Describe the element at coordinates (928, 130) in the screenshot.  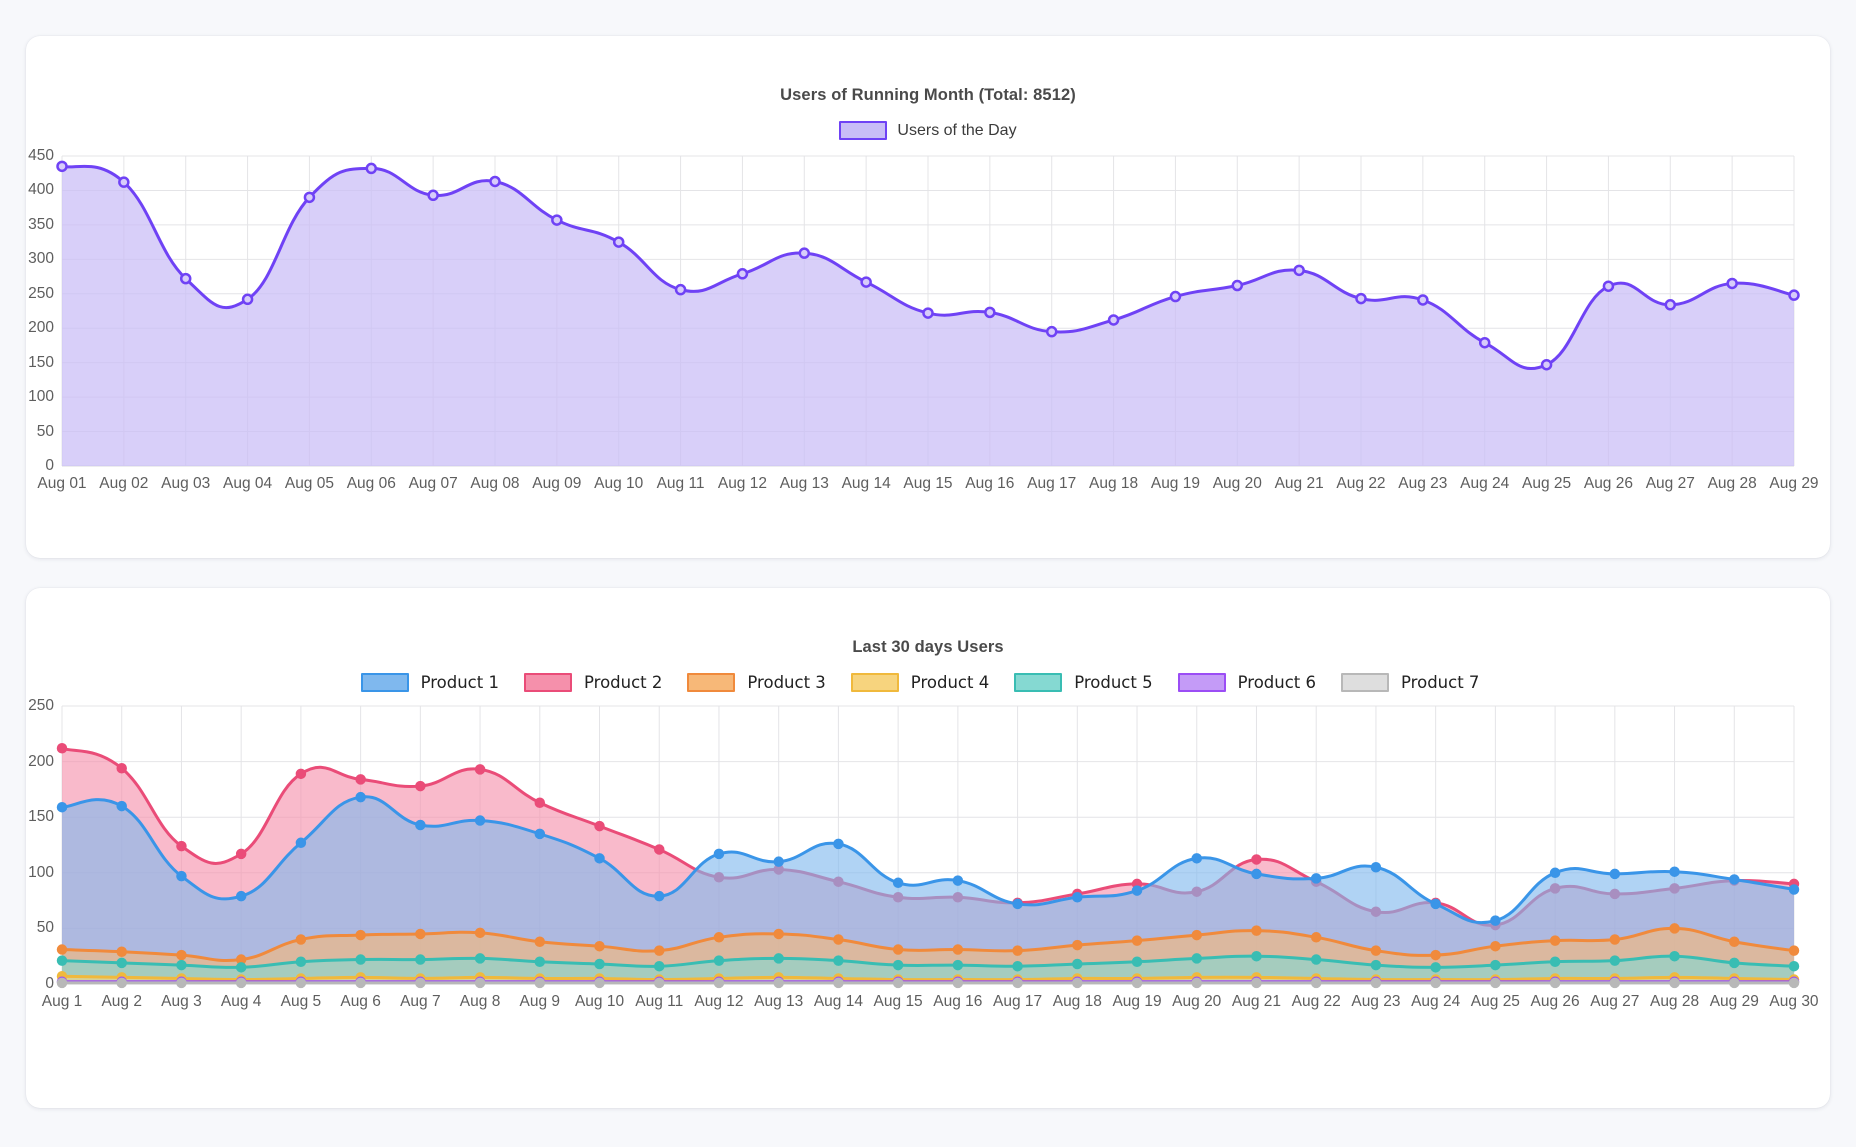
I see `legend-item-users-of-the-day: Users of the Day` at that location.